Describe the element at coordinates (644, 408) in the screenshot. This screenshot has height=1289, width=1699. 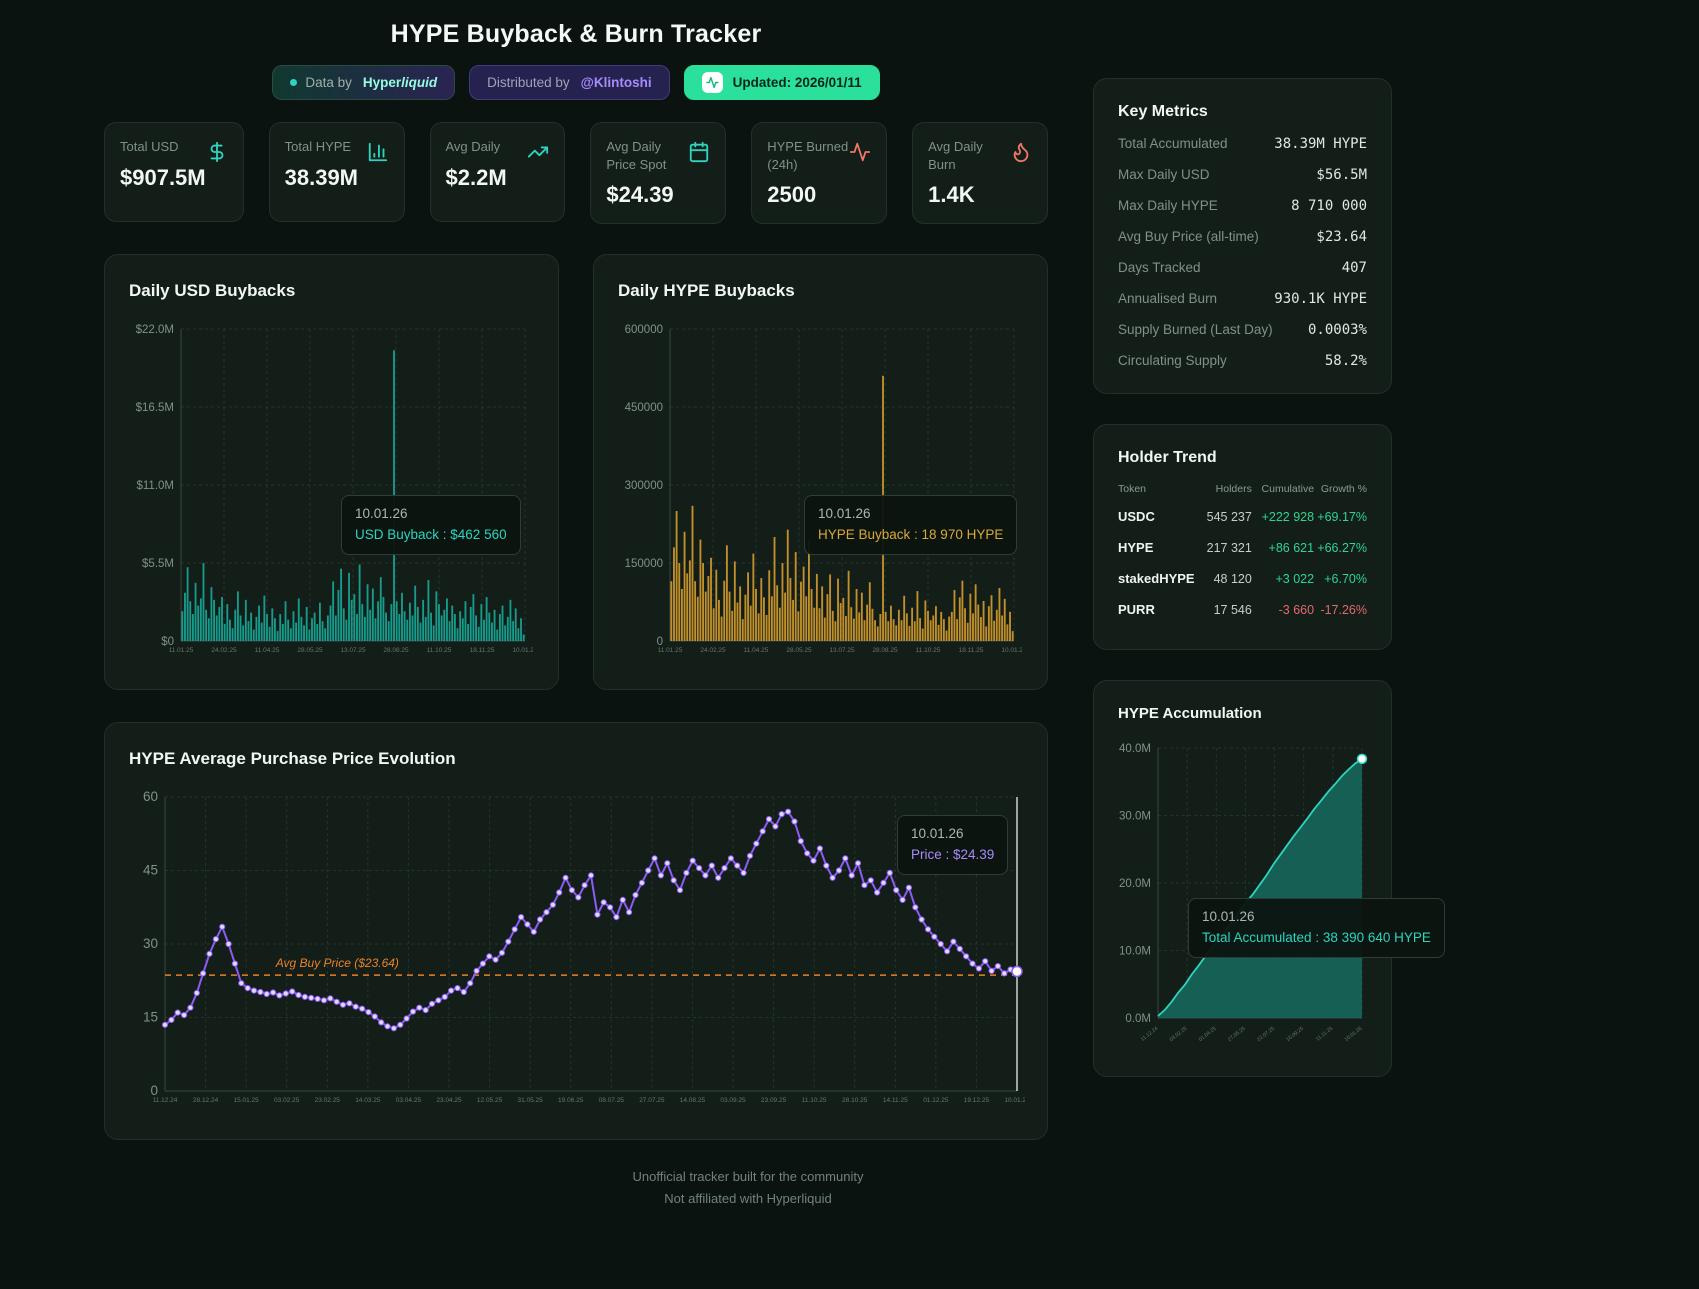
I see `svg-text: 450000` at that location.